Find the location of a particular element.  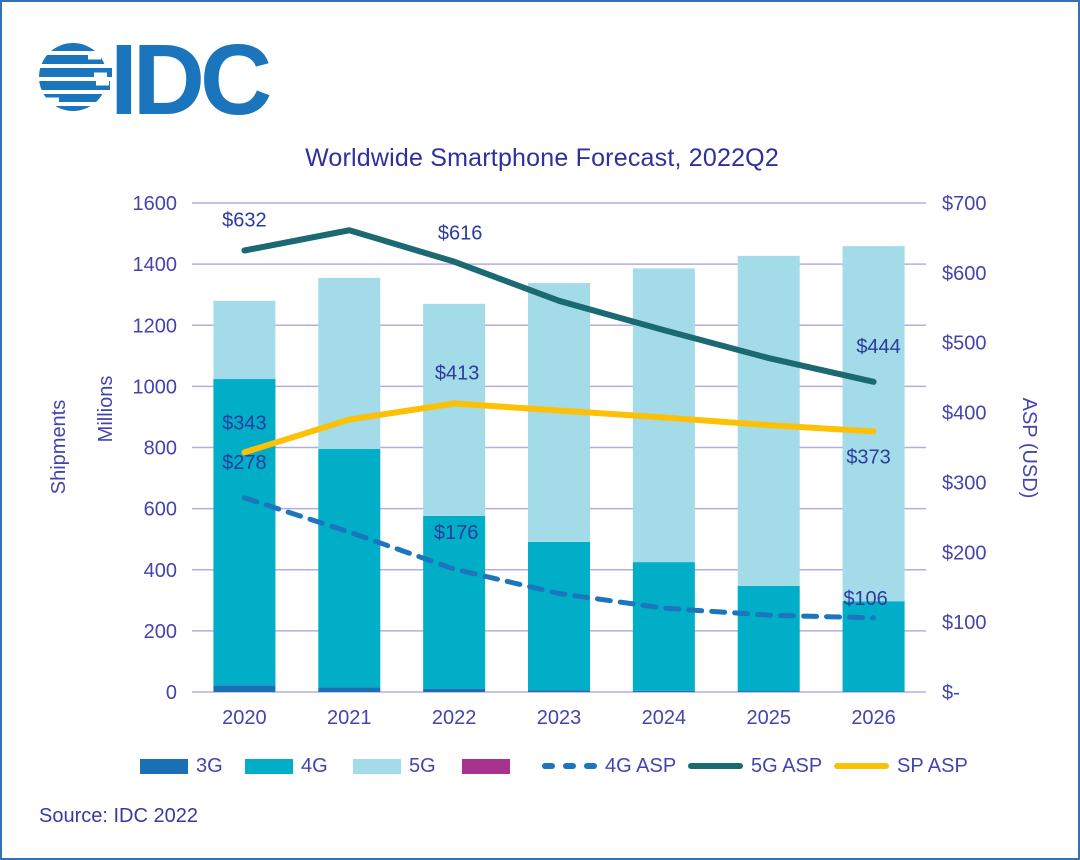

bar-5g-2026 is located at coordinates (873, 424).